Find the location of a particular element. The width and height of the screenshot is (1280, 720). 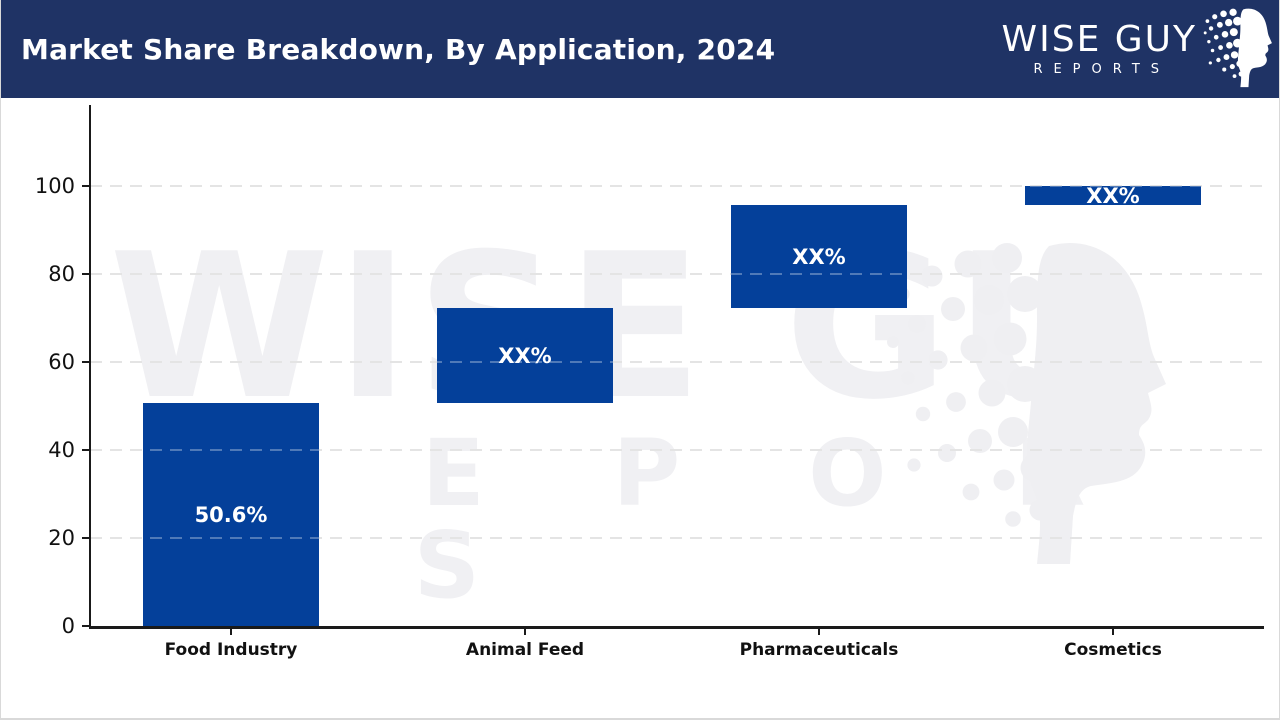

brand-text: WISE GUY REPORTS is located at coordinates (1099, 47).